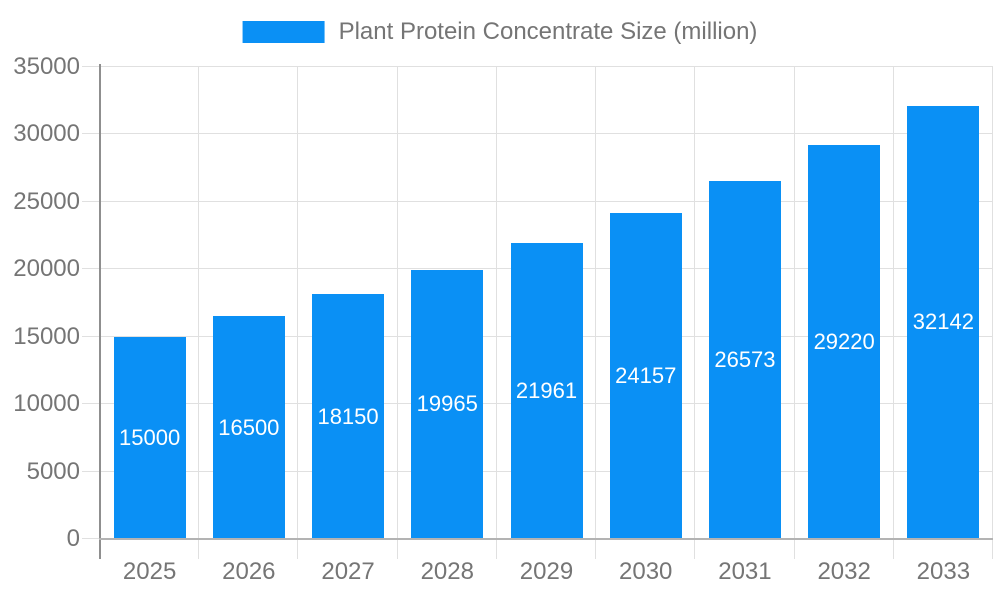  I want to click on bar-value-label: 16500, so click(249, 427).